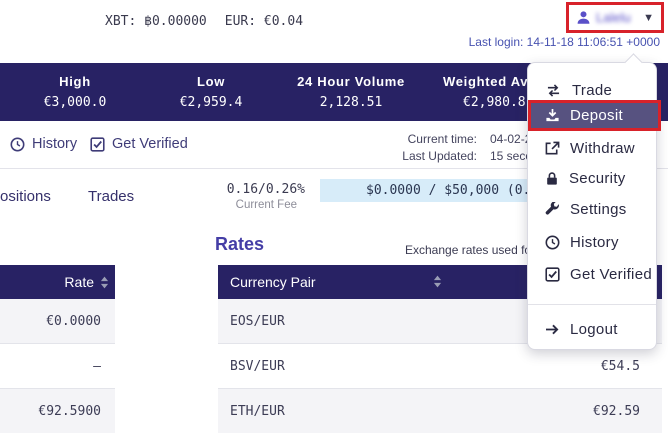 Image resolution: width=668 pixels, height=433 pixels. Describe the element at coordinates (257, 321) in the screenshot. I see `pair-cell: EOS/EUR` at that location.